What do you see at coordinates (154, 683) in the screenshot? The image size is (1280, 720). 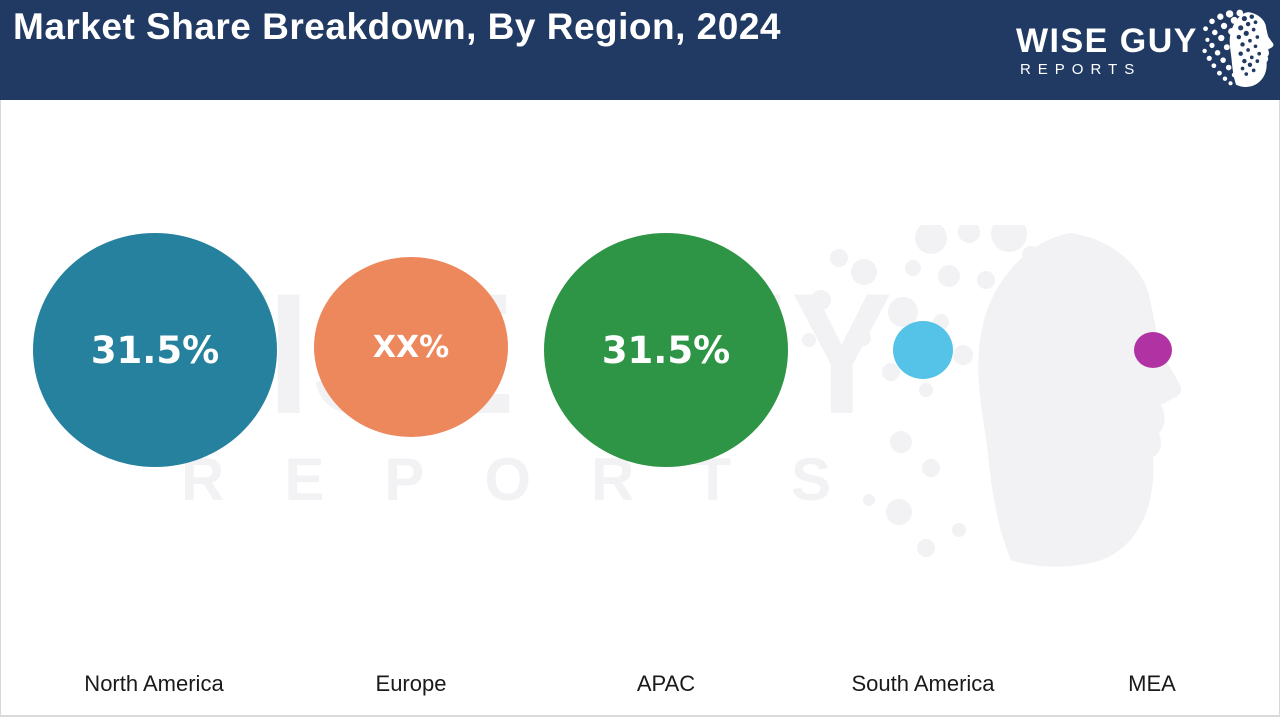 I see `region-label-north-america: North America` at bounding box center [154, 683].